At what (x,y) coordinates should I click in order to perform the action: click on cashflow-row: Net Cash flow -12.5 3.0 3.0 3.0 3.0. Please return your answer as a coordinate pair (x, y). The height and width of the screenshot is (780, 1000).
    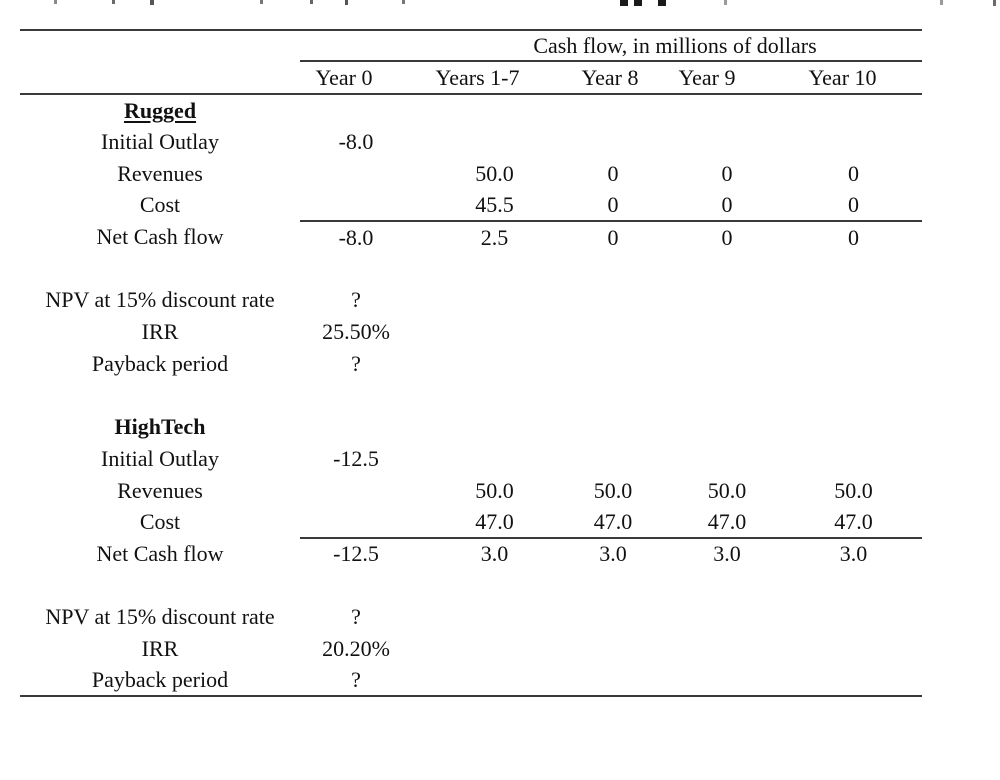
    Looking at the image, I should click on (471, 554).